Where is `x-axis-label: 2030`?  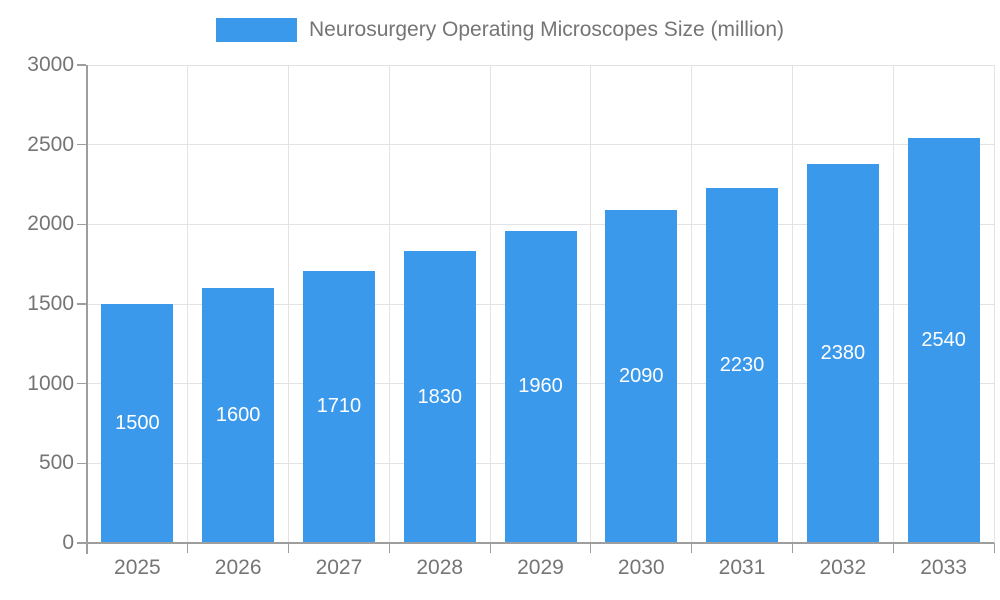
x-axis-label: 2030 is located at coordinates (641, 567).